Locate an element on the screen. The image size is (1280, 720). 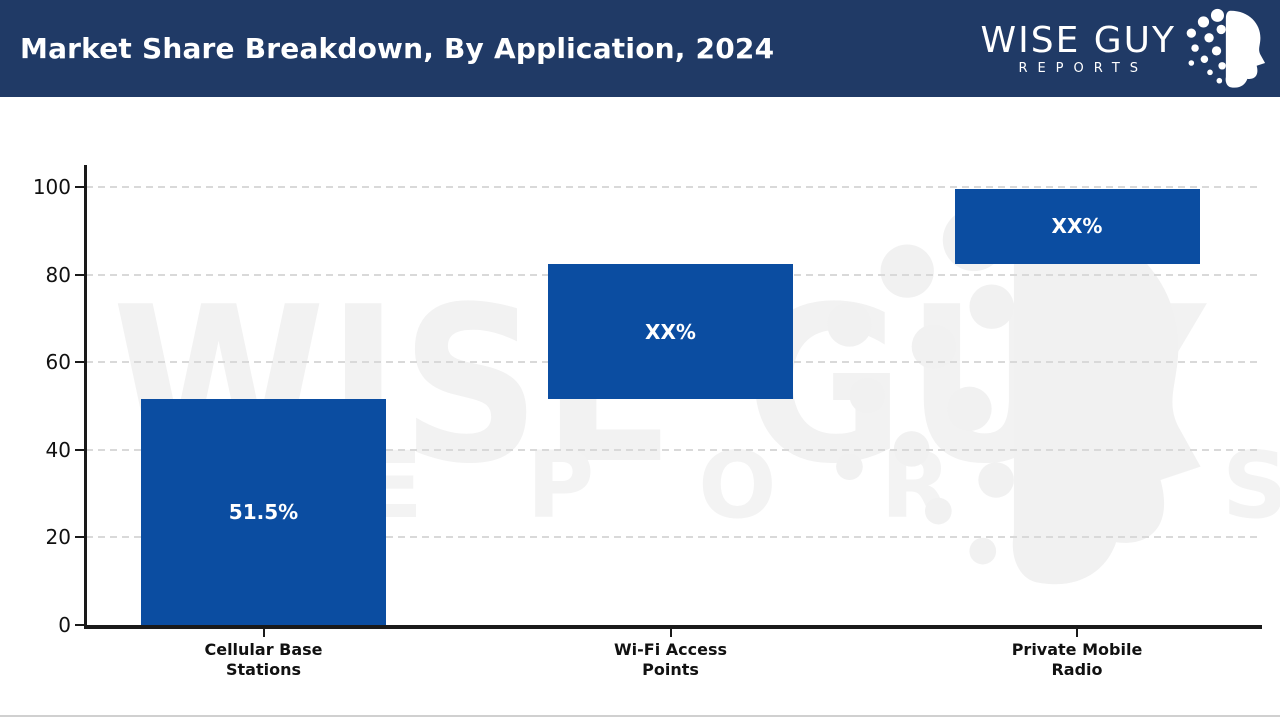
x-category-label-line: Private Mobile is located at coordinates (1077, 649).